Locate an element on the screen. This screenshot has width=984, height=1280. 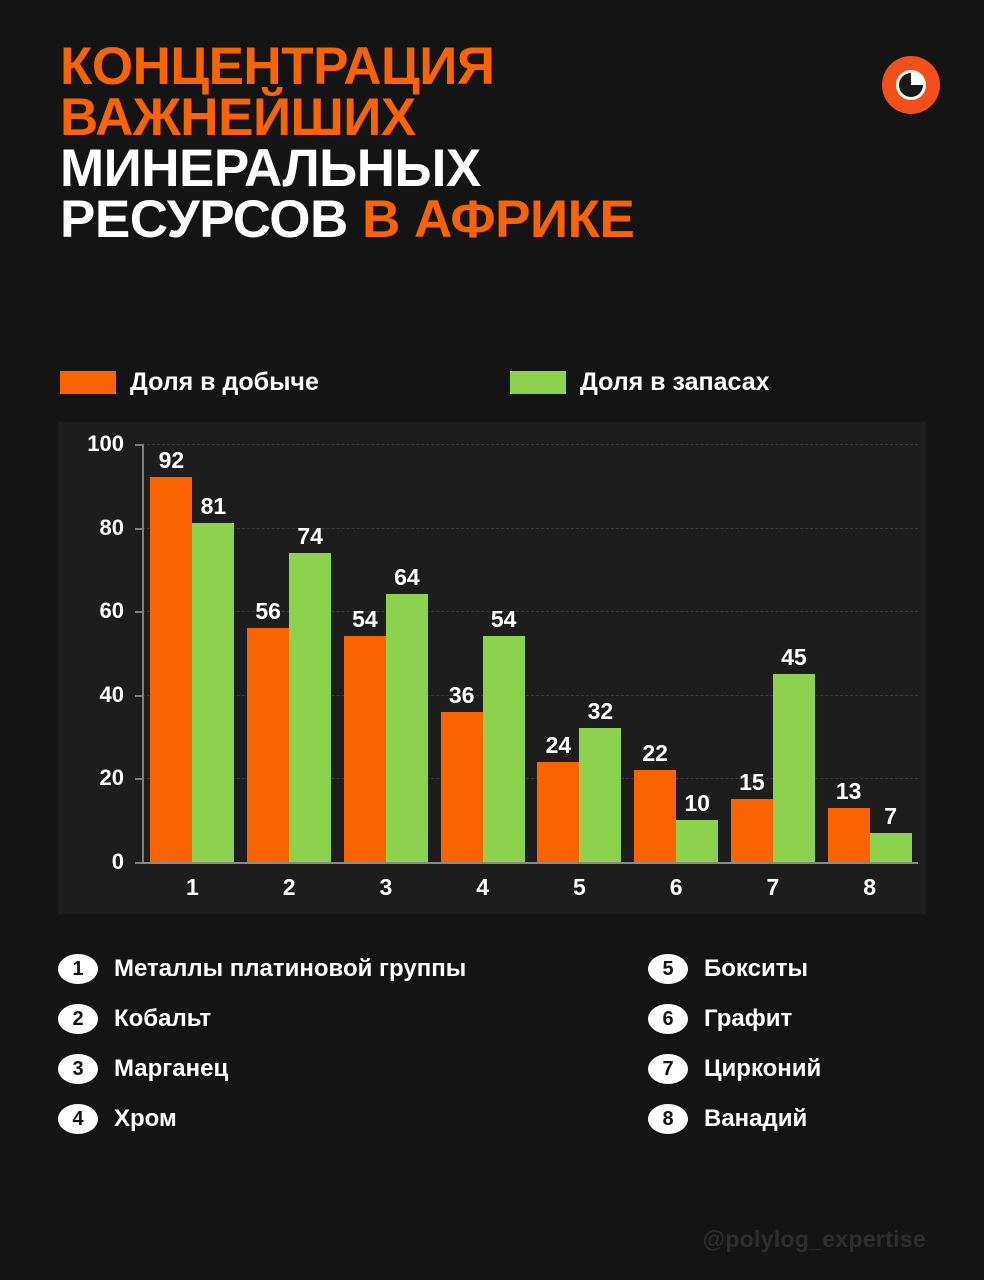
y-axis-line is located at coordinates (143, 653).